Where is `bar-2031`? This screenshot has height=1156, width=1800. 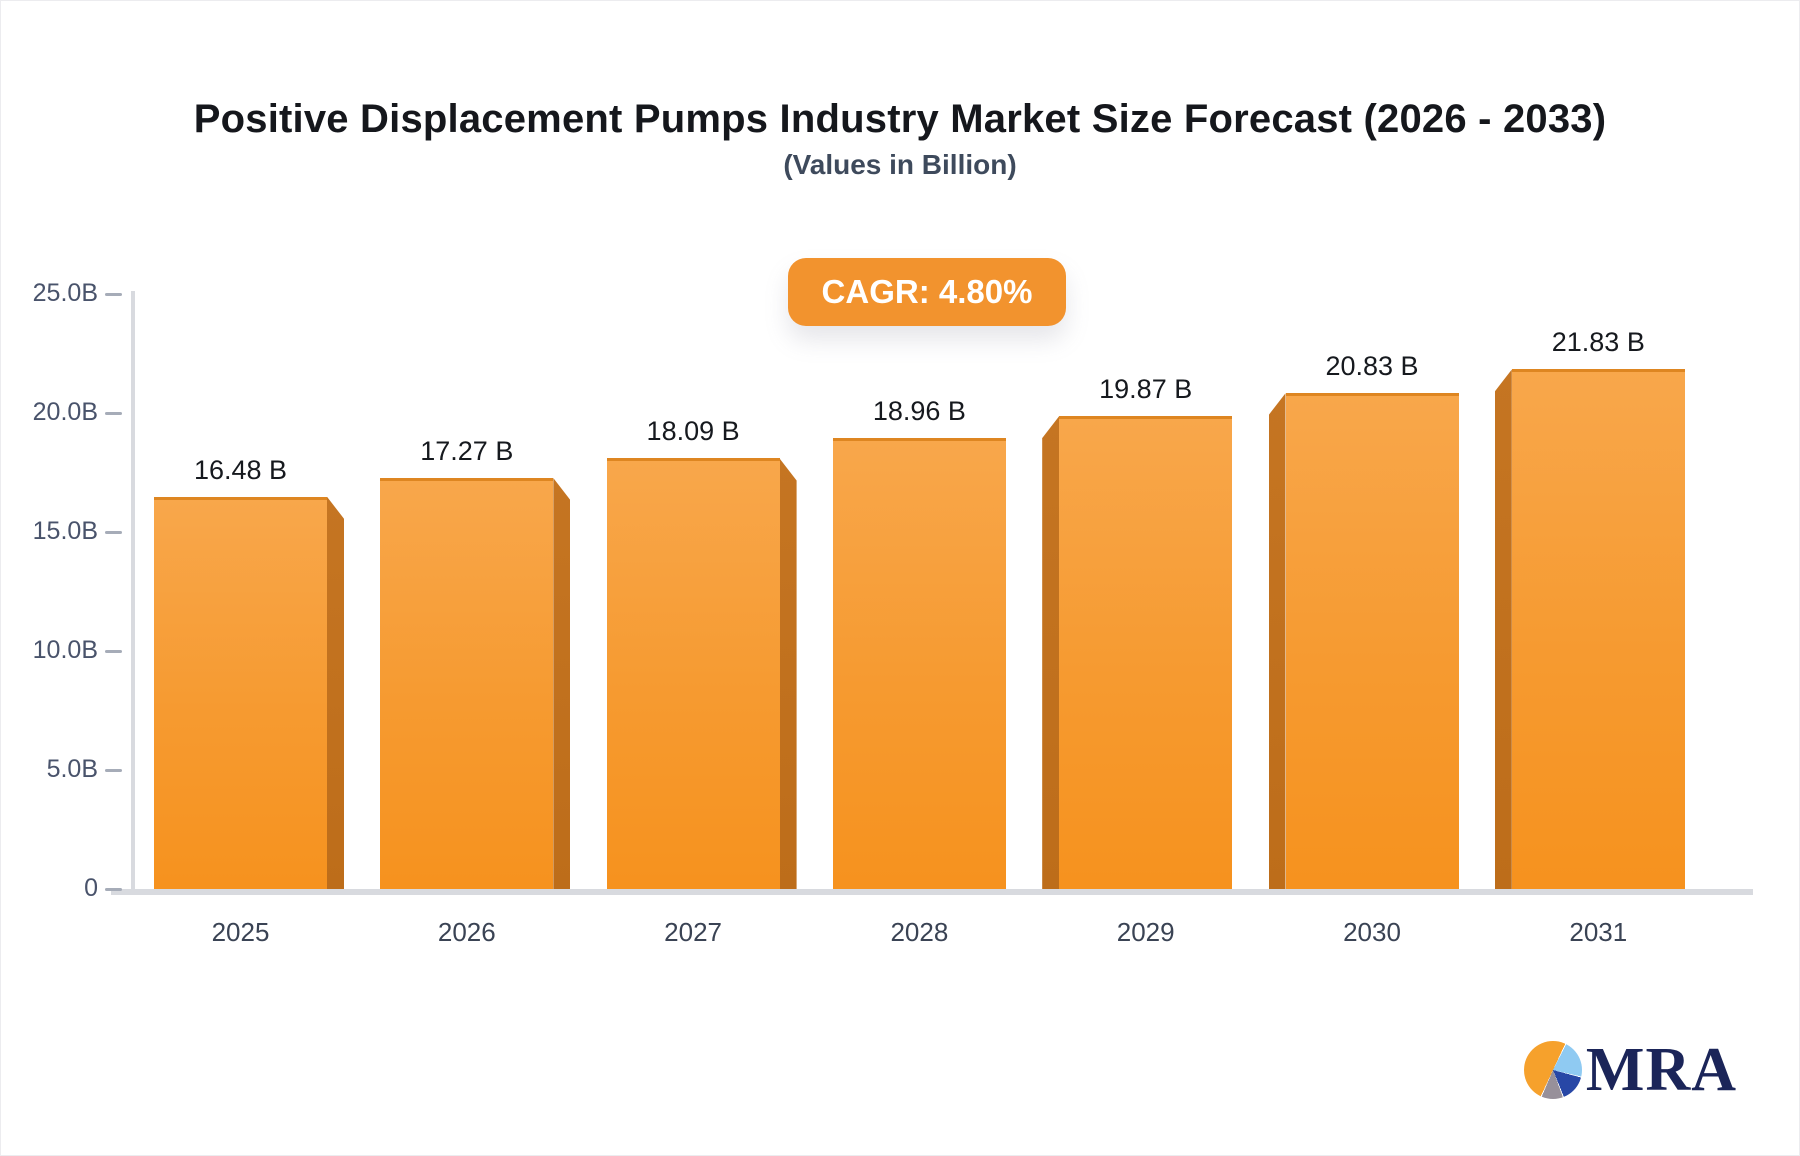
bar-2031 is located at coordinates (1598, 629).